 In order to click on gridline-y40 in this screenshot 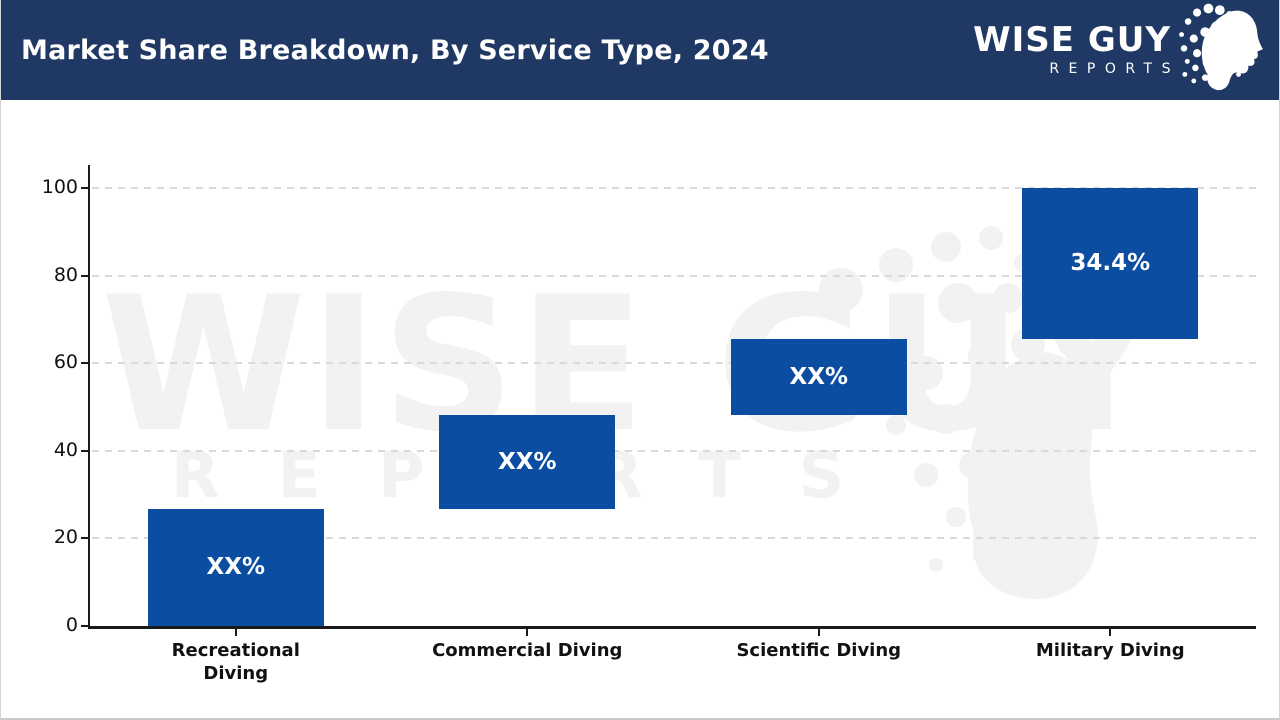, I will do `click(674, 450)`.